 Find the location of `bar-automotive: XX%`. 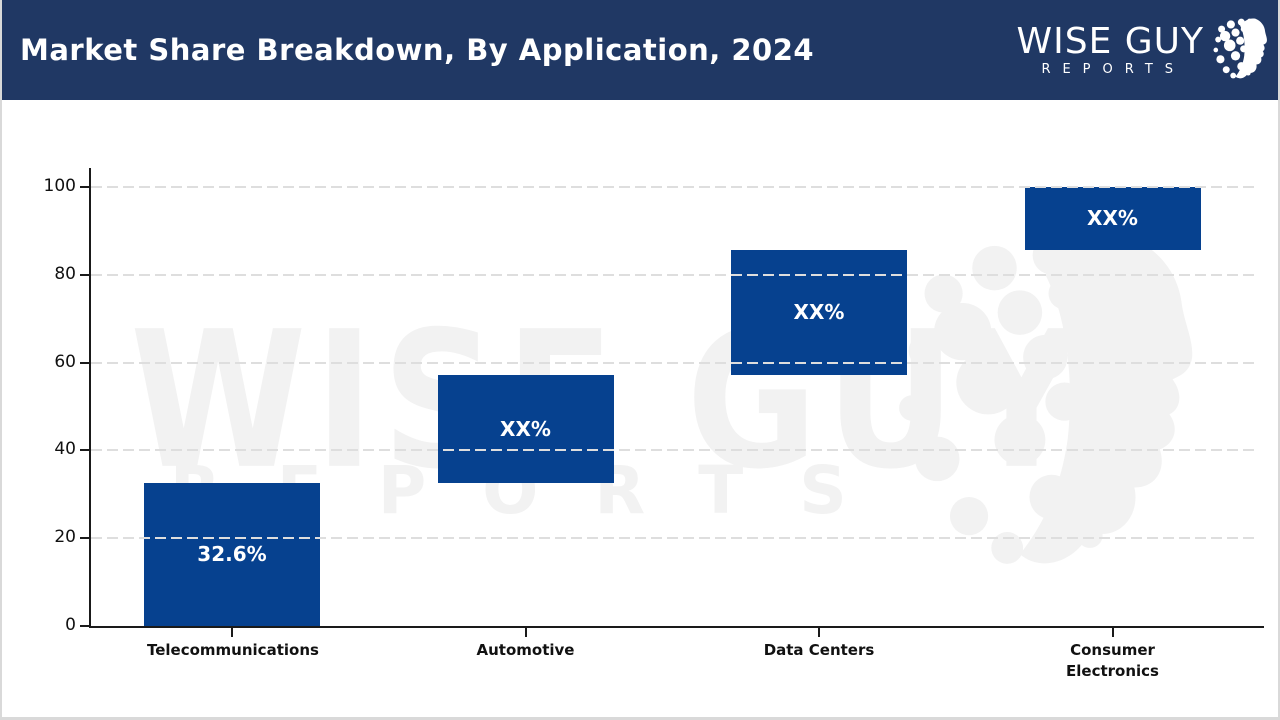

bar-automotive: XX% is located at coordinates (525, 428).